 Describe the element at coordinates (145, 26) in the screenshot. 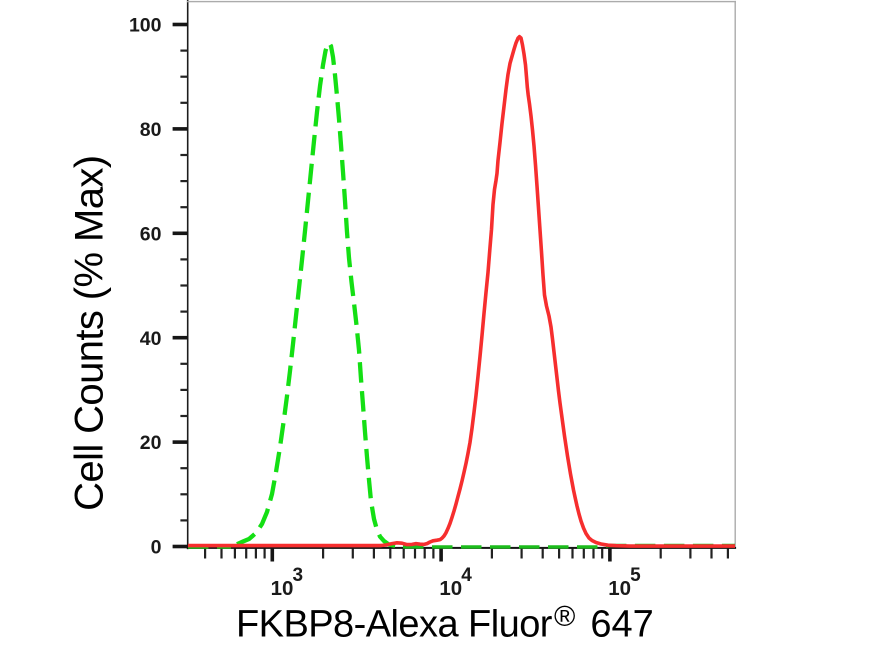

I see `svg-text: 100` at that location.